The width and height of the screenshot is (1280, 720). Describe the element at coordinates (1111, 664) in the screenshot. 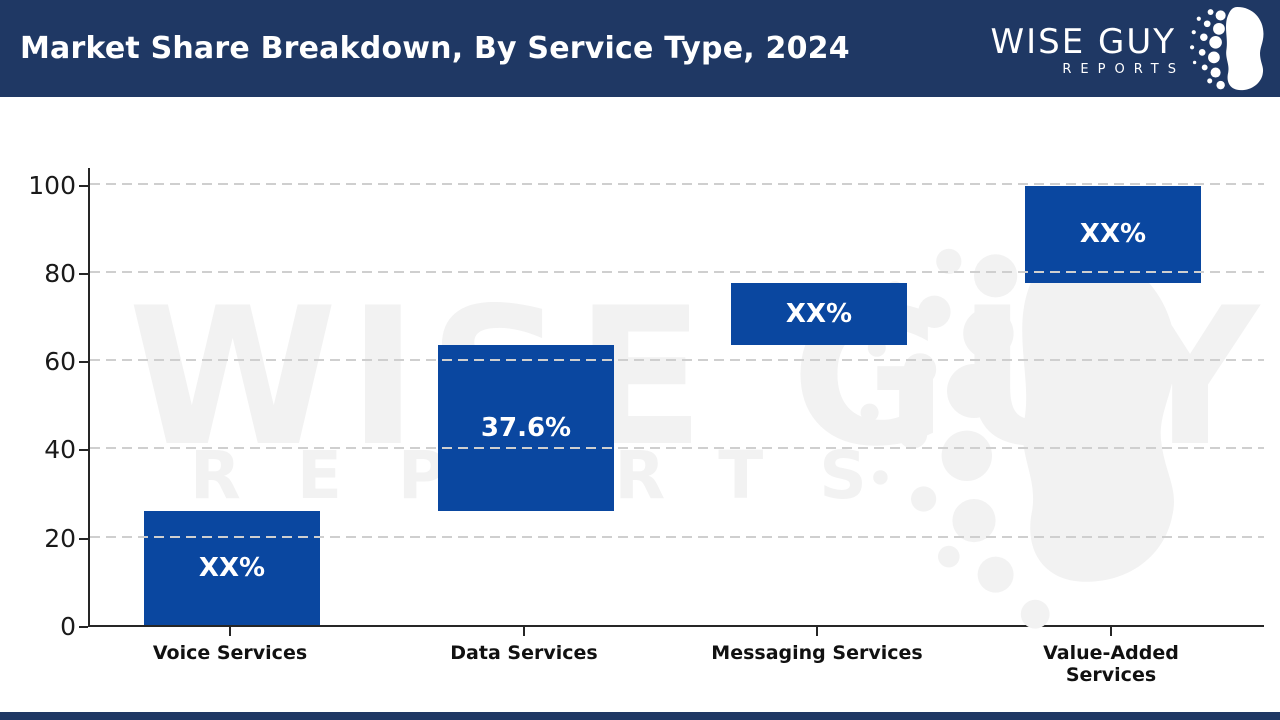

I see `xcat-label-3: Value-Added Services` at that location.